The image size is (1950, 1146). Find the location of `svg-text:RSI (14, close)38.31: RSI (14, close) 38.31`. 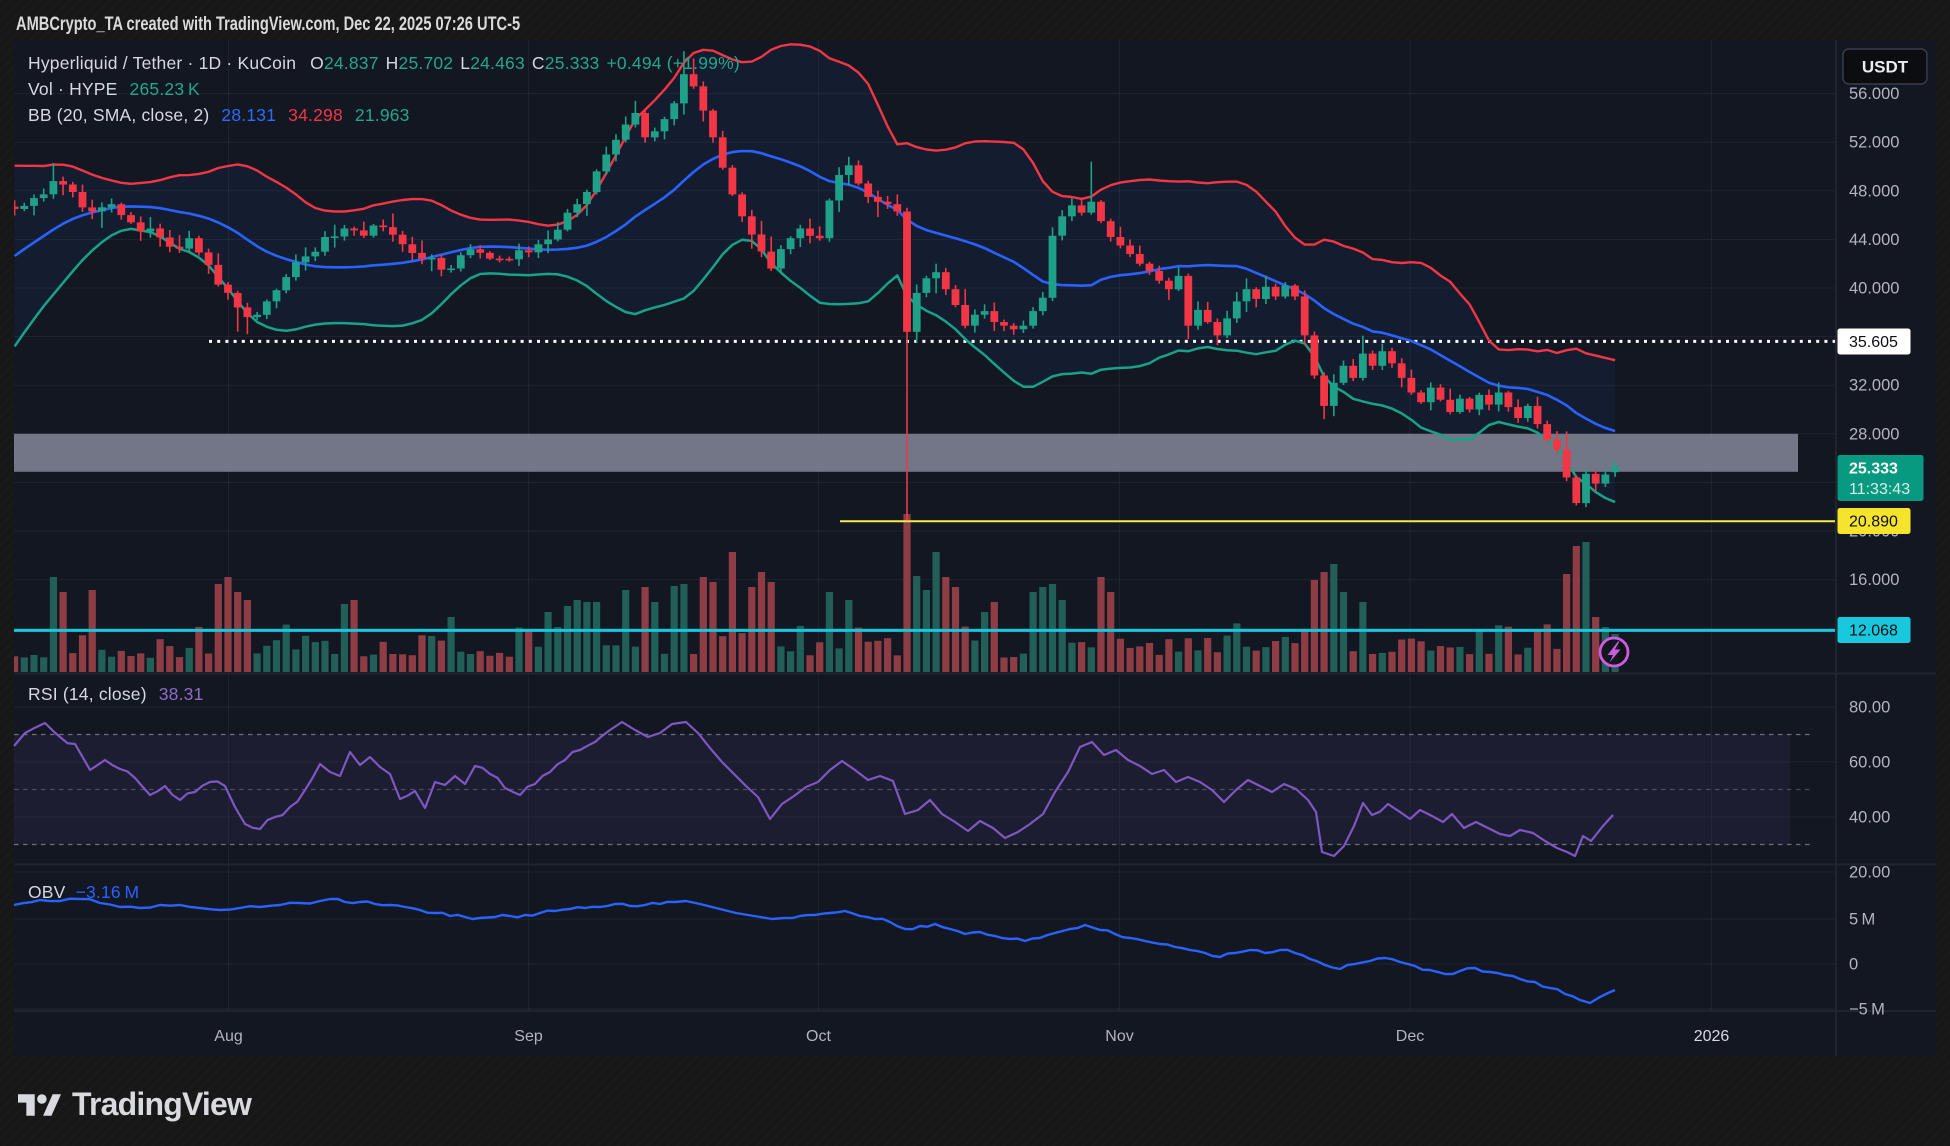

svg-text:RSI (14, close)38.31: RSI (14, close) 38.31 is located at coordinates (116, 694).